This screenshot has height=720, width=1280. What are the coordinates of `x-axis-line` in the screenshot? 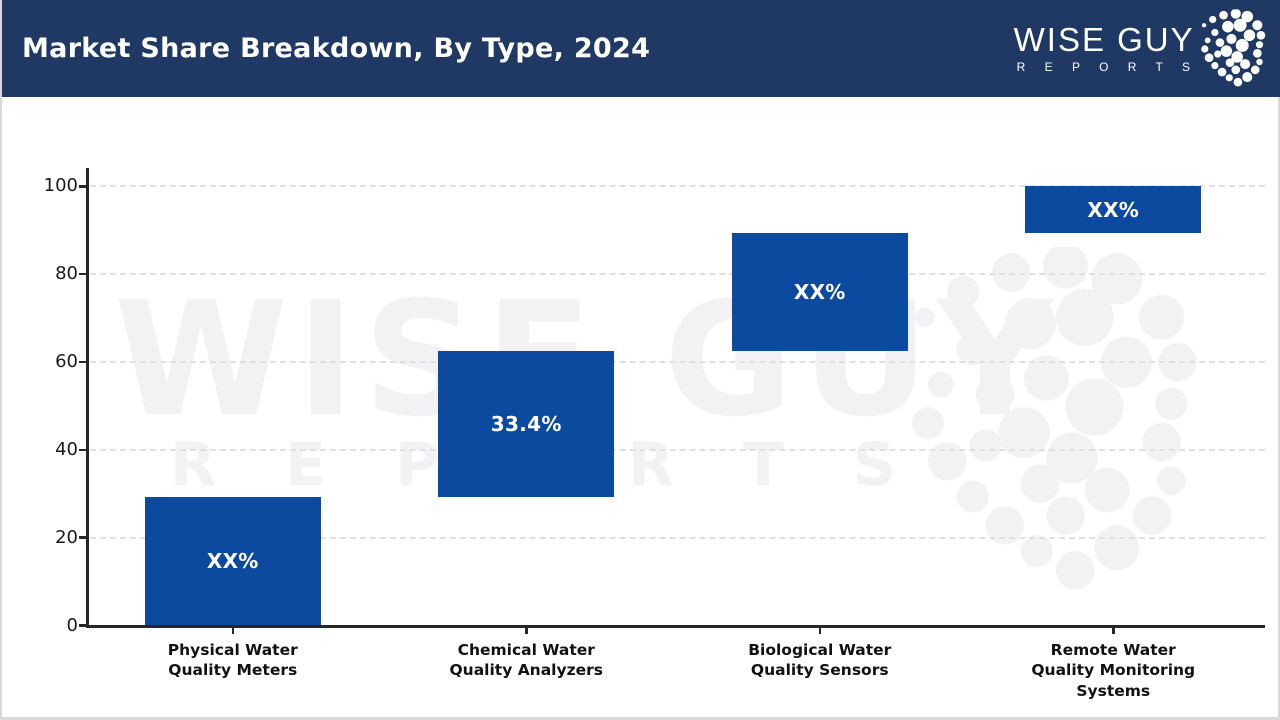 It's located at (675, 626).